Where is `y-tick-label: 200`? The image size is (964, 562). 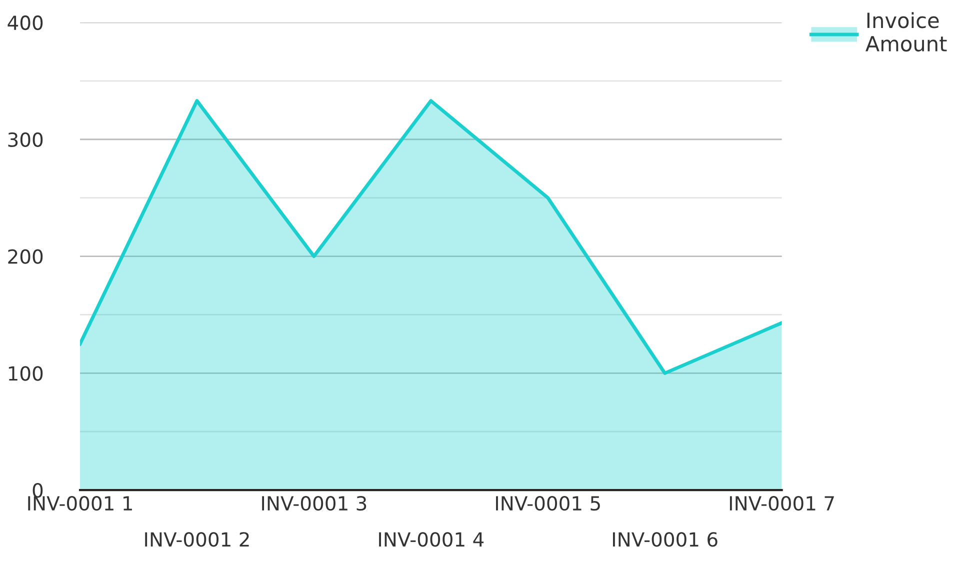
y-tick-label: 200 is located at coordinates (25, 256).